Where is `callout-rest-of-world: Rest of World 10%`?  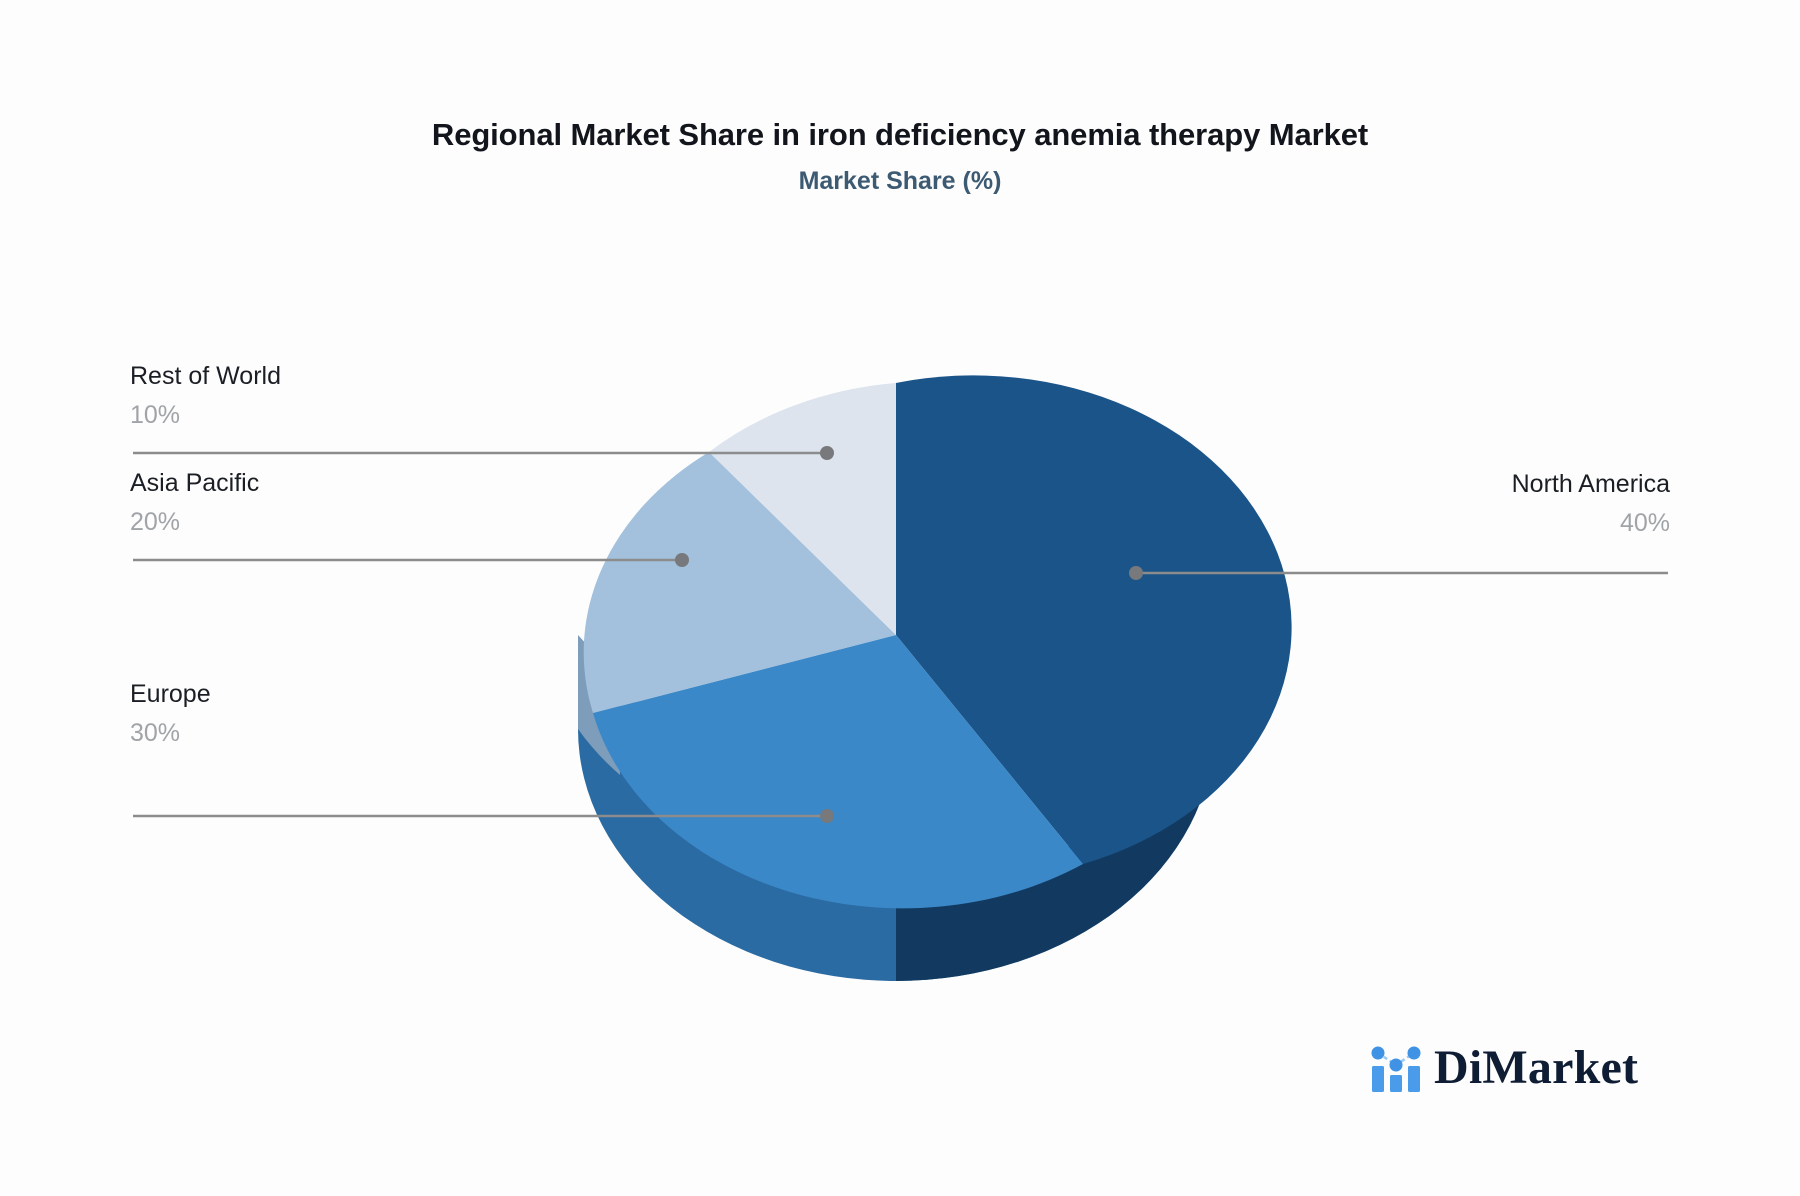
callout-rest-of-world: Rest of World 10% is located at coordinates (365, 395).